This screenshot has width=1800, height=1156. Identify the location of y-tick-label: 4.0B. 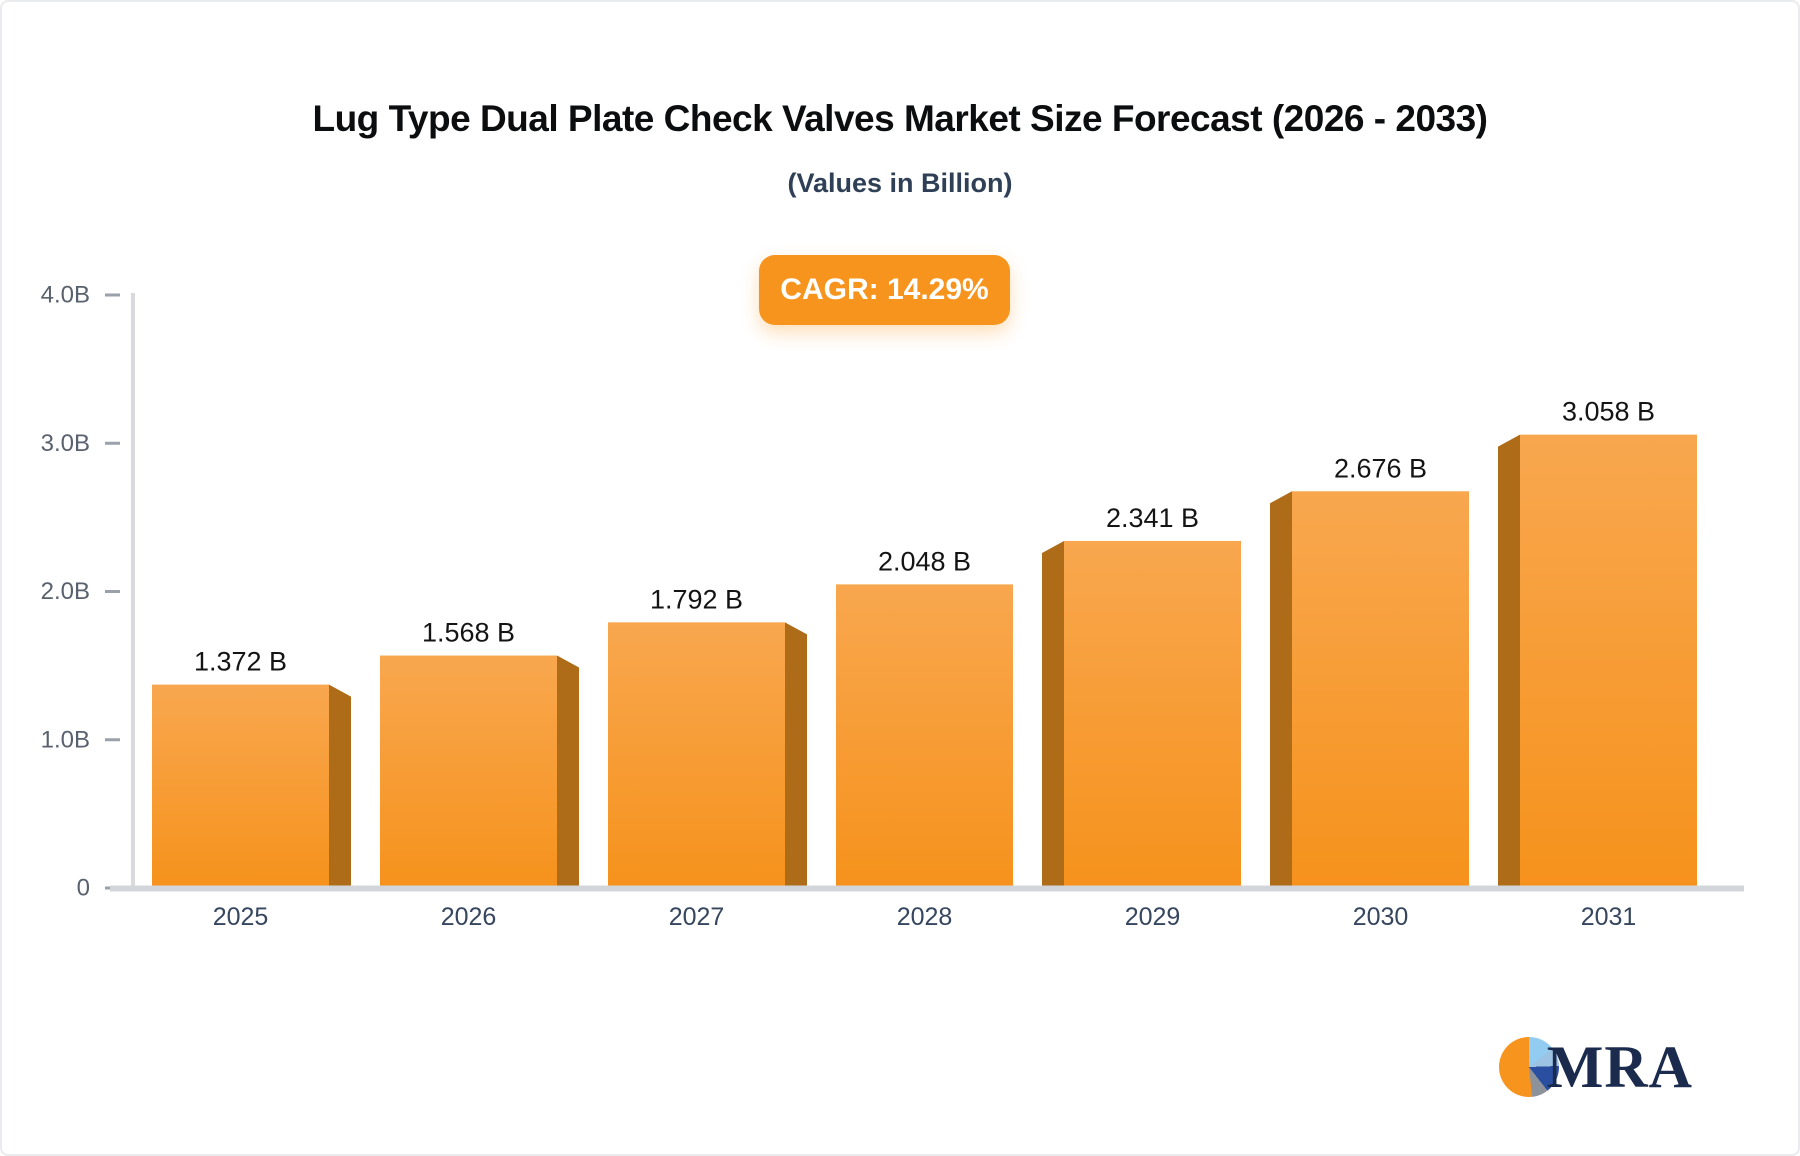
(65, 295).